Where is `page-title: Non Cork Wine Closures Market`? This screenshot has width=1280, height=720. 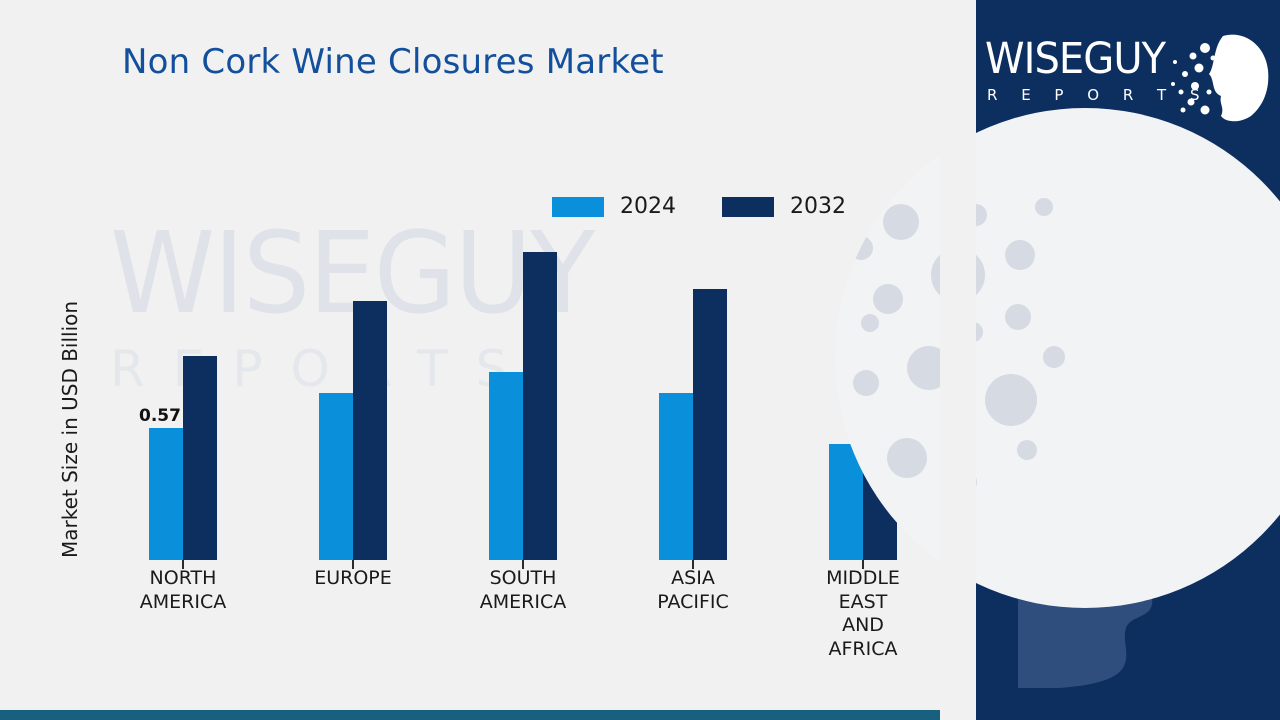
page-title: Non Cork Wine Closures Market is located at coordinates (393, 62).